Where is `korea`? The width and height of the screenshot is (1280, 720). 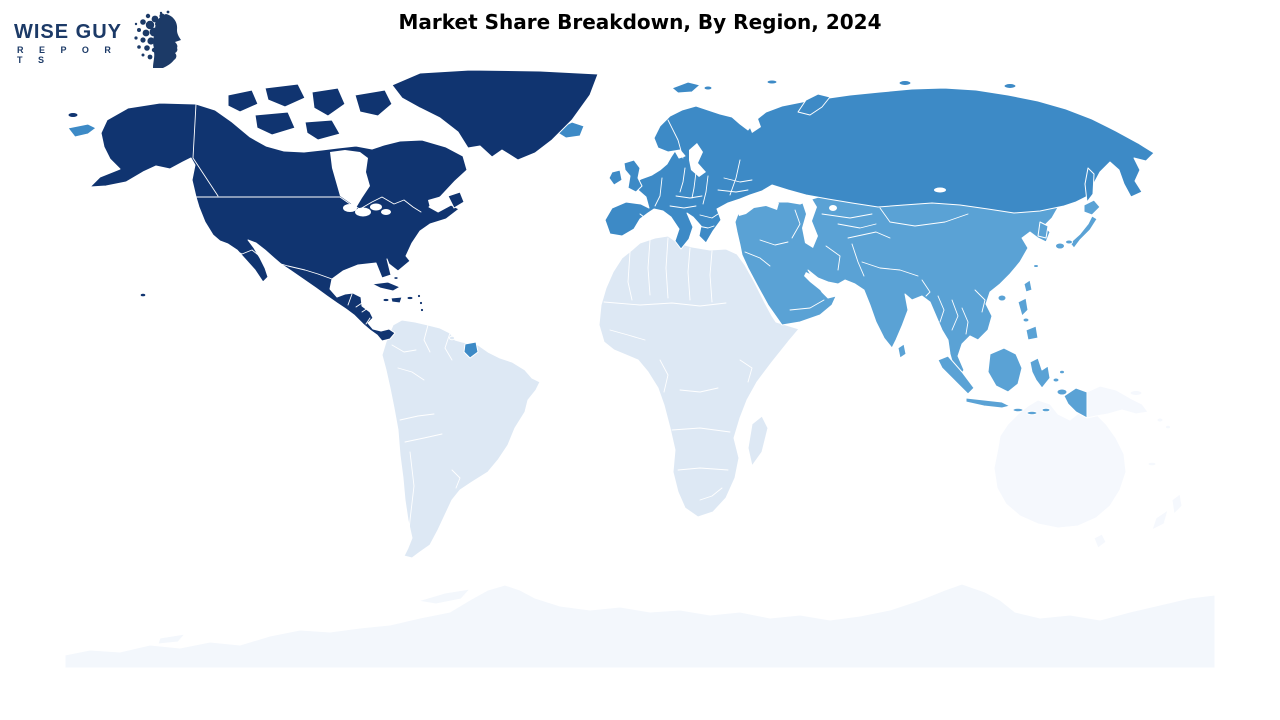
korea is located at coordinates (1043, 230).